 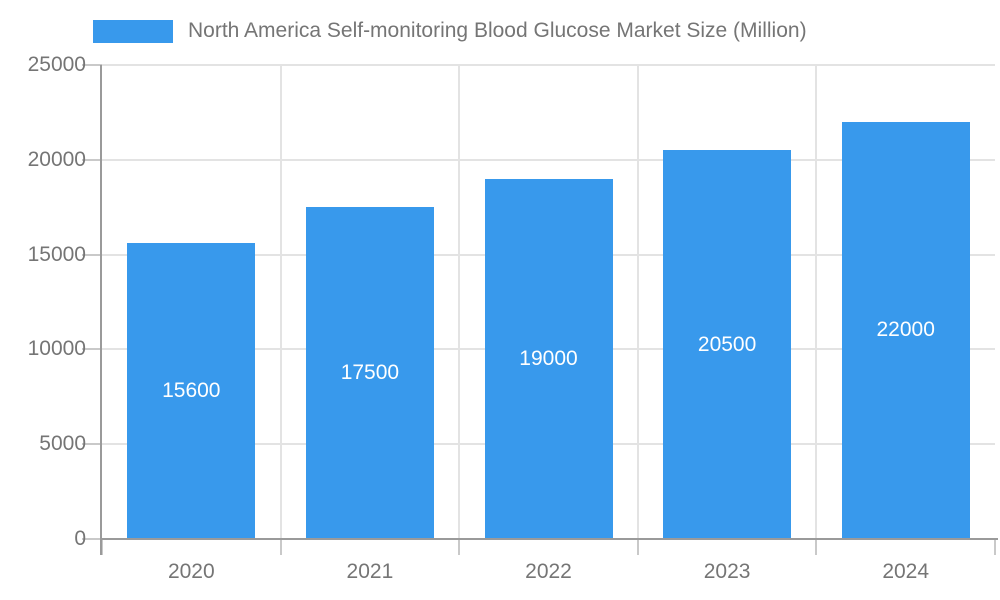 What do you see at coordinates (727, 571) in the screenshot?
I see `x-tick-label: 2023` at bounding box center [727, 571].